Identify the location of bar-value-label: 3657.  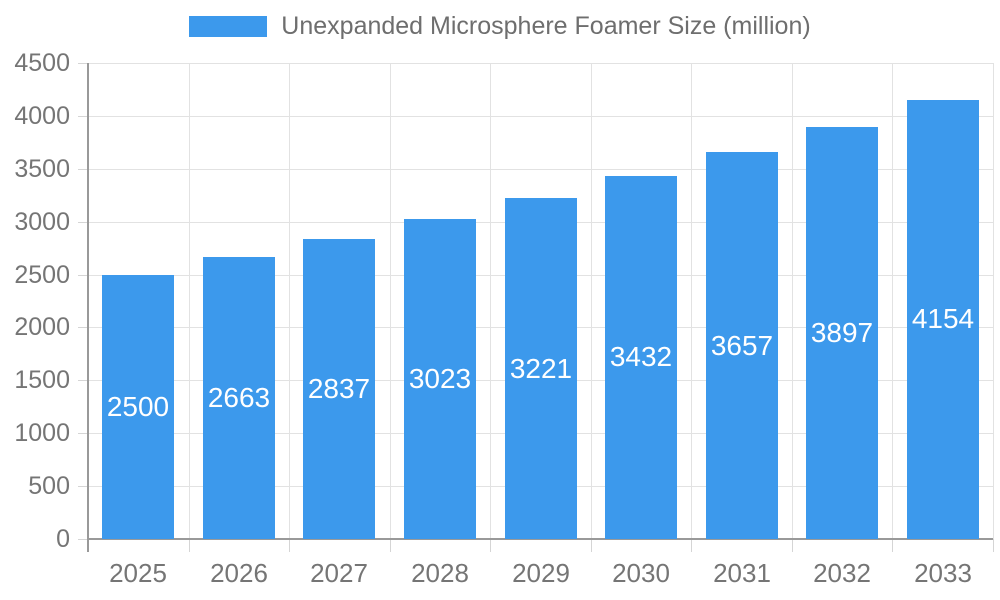
(742, 345).